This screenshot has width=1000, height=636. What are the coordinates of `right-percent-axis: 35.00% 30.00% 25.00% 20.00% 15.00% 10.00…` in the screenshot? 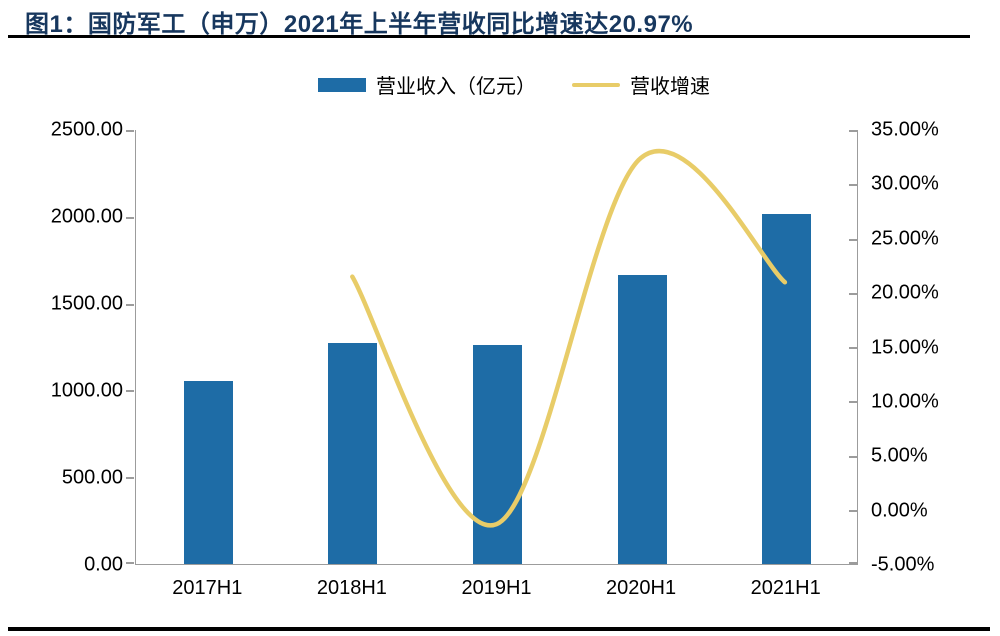 It's located at (931, 347).